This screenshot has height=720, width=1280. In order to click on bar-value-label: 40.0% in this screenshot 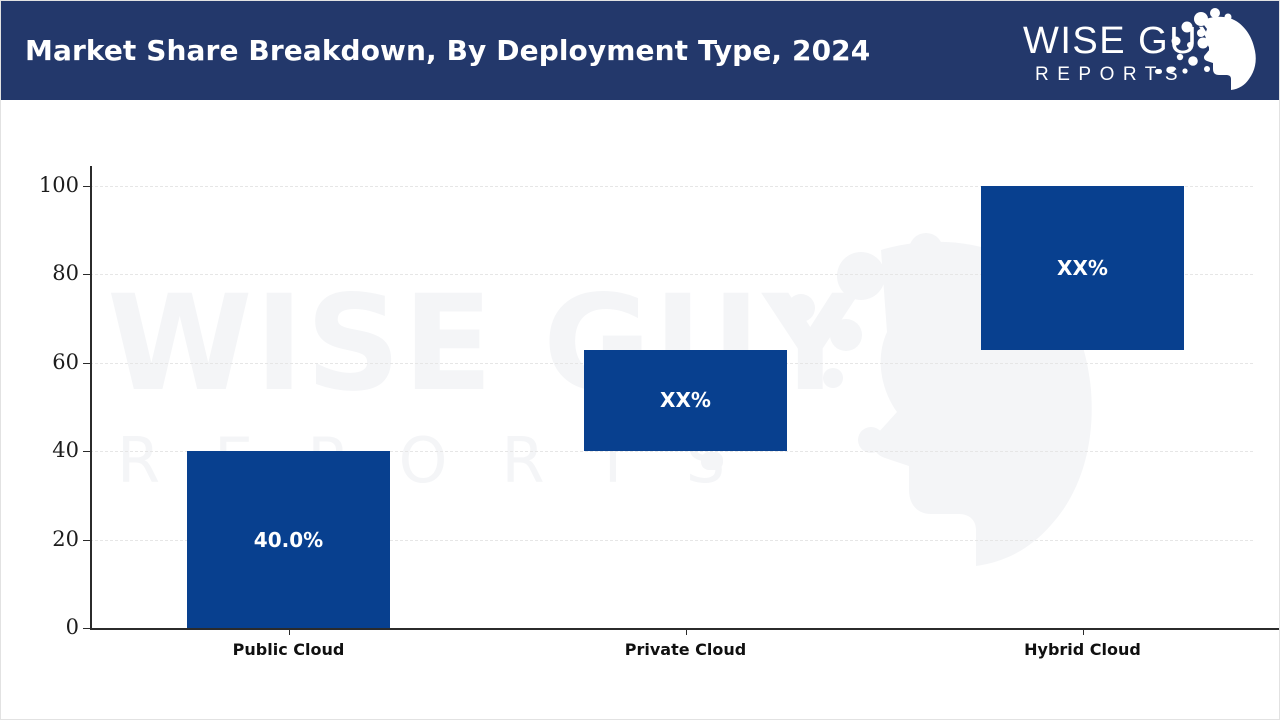, I will do `click(288, 539)`.